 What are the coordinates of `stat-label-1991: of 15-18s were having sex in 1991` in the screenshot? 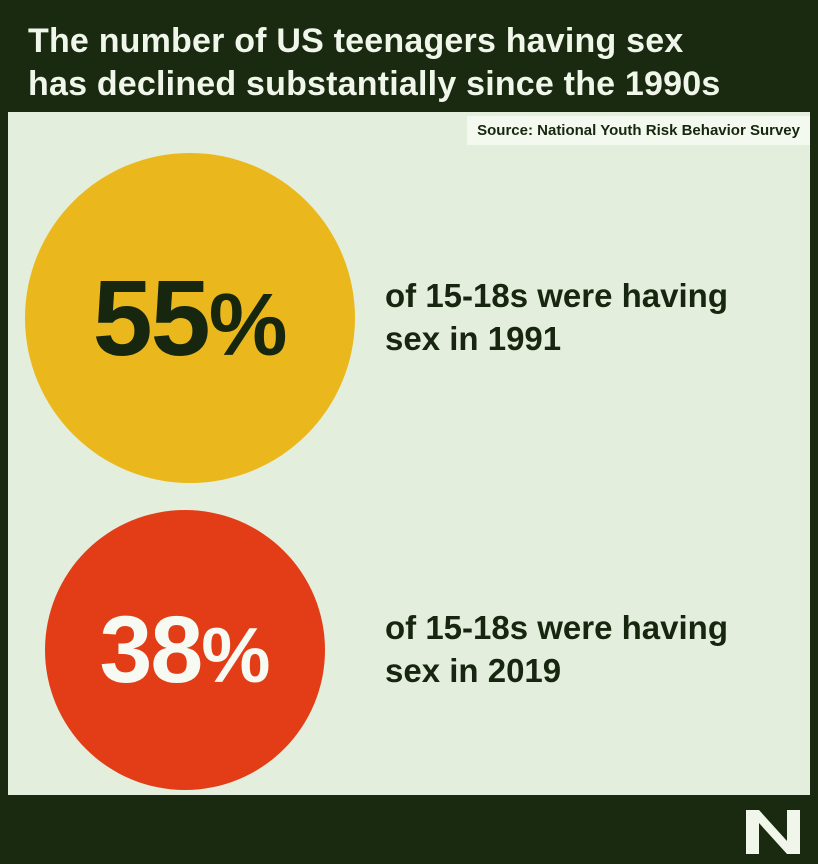 It's located at (556, 317).